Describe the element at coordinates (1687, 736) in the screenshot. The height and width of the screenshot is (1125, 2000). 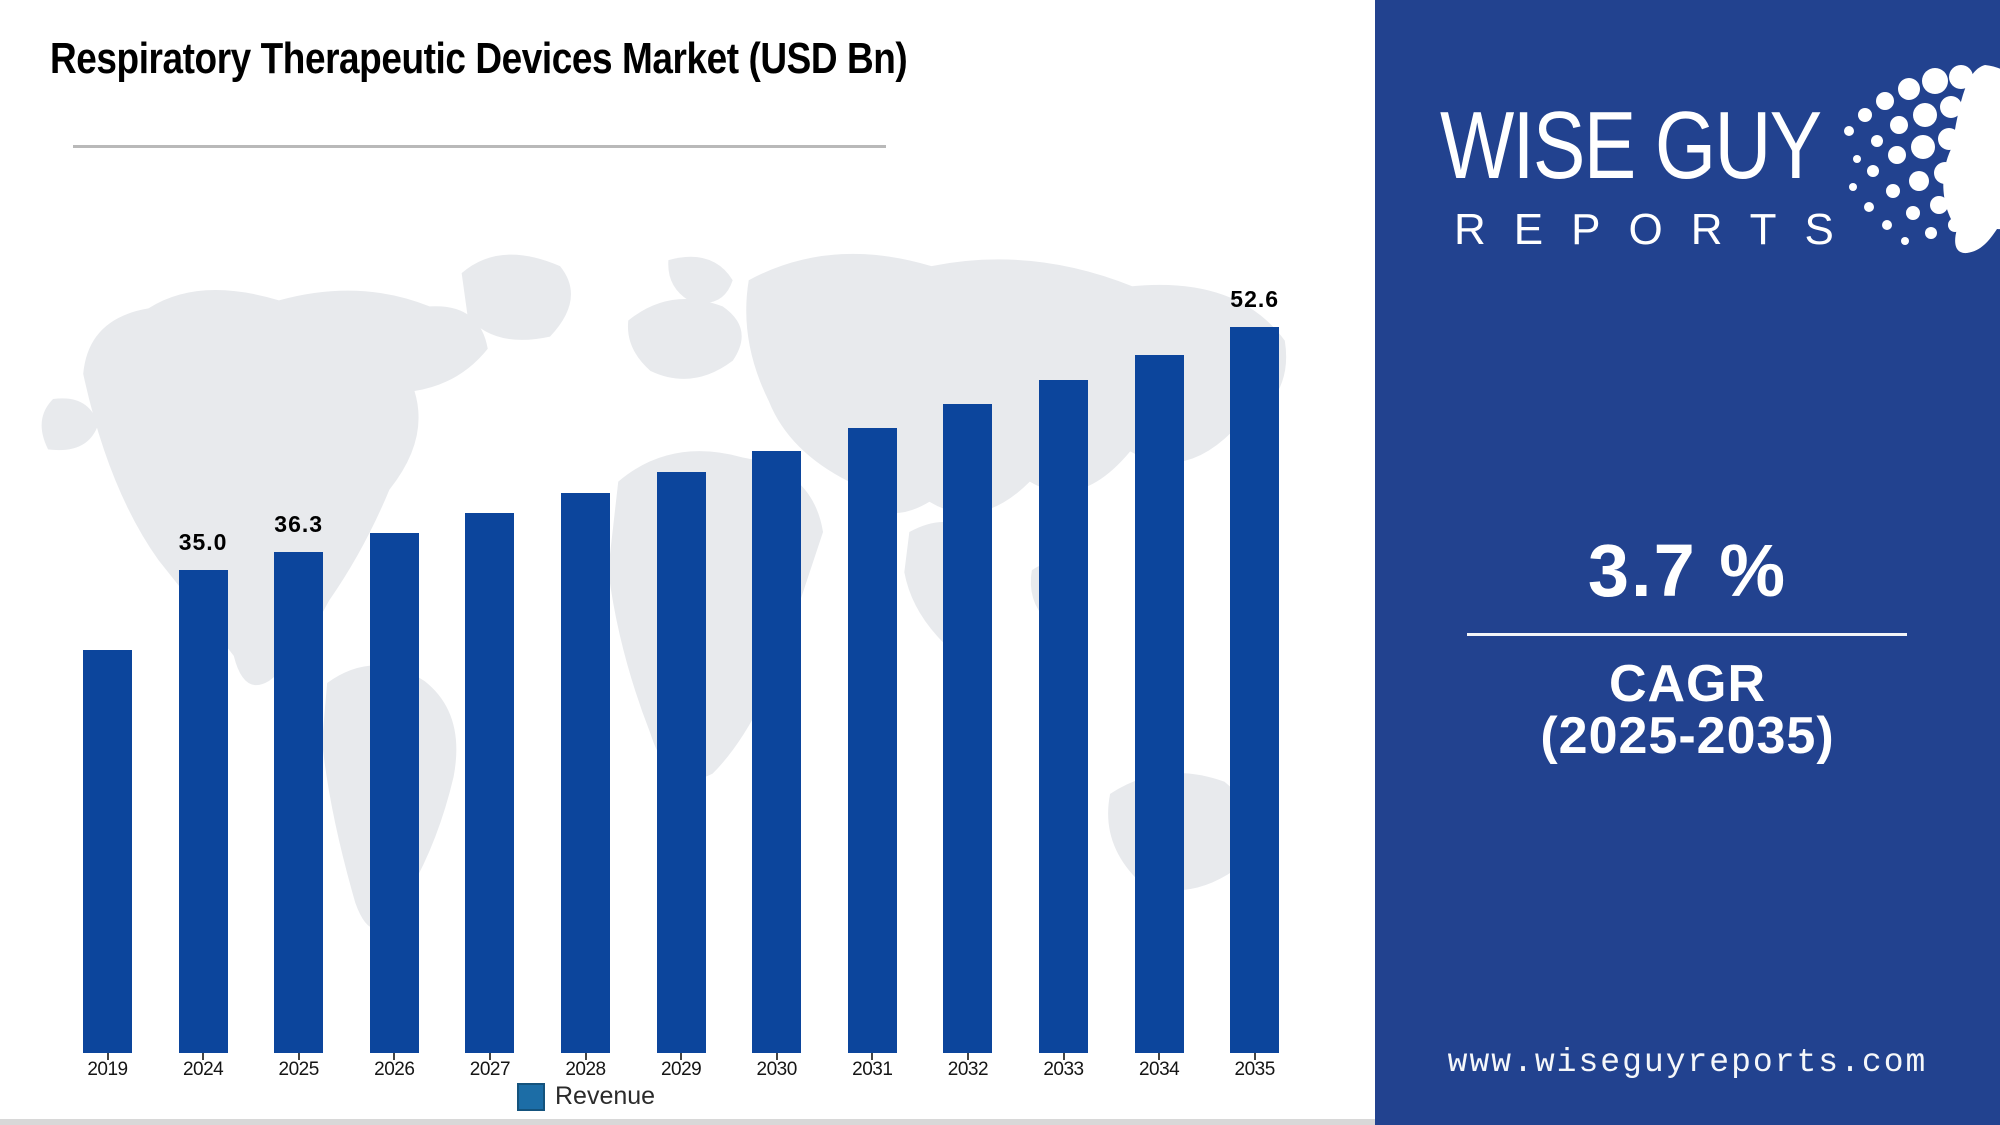
I see `cagr-range: (2025-2035)` at that location.